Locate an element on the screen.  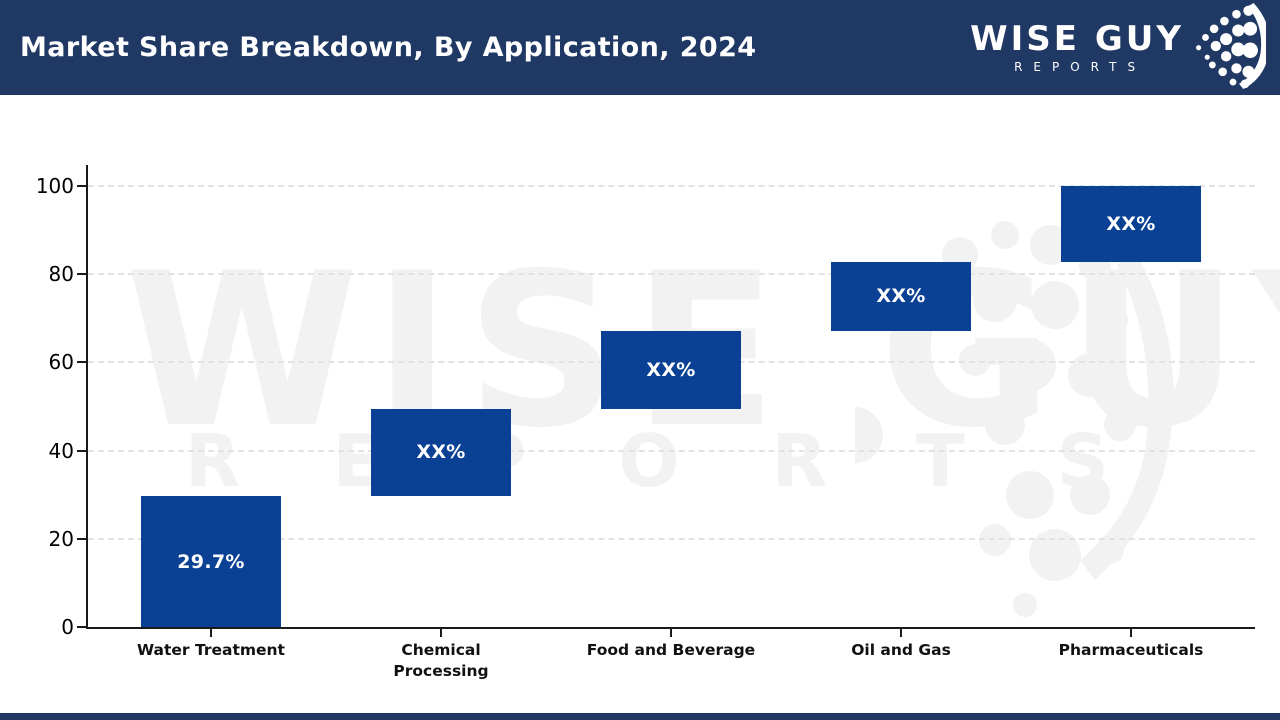
y-tick-label-0: 0 is located at coordinates (67, 627).